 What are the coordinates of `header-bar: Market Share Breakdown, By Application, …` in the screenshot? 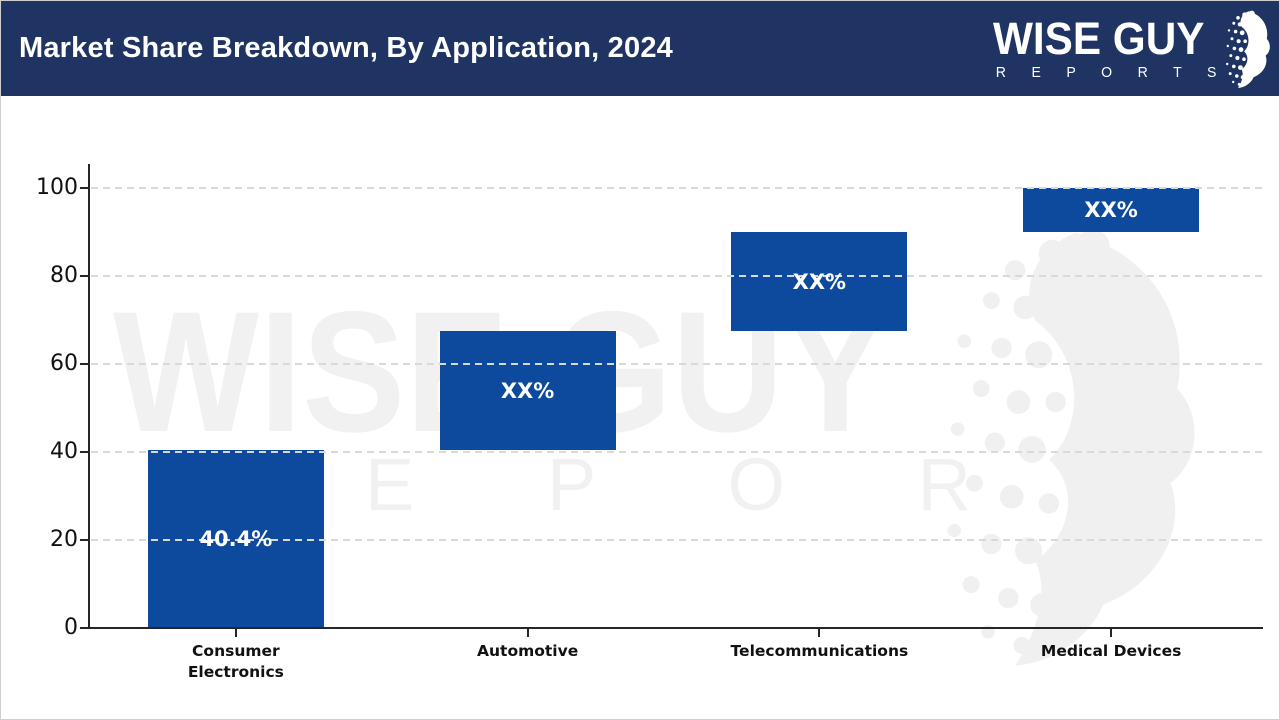 It's located at (640, 48).